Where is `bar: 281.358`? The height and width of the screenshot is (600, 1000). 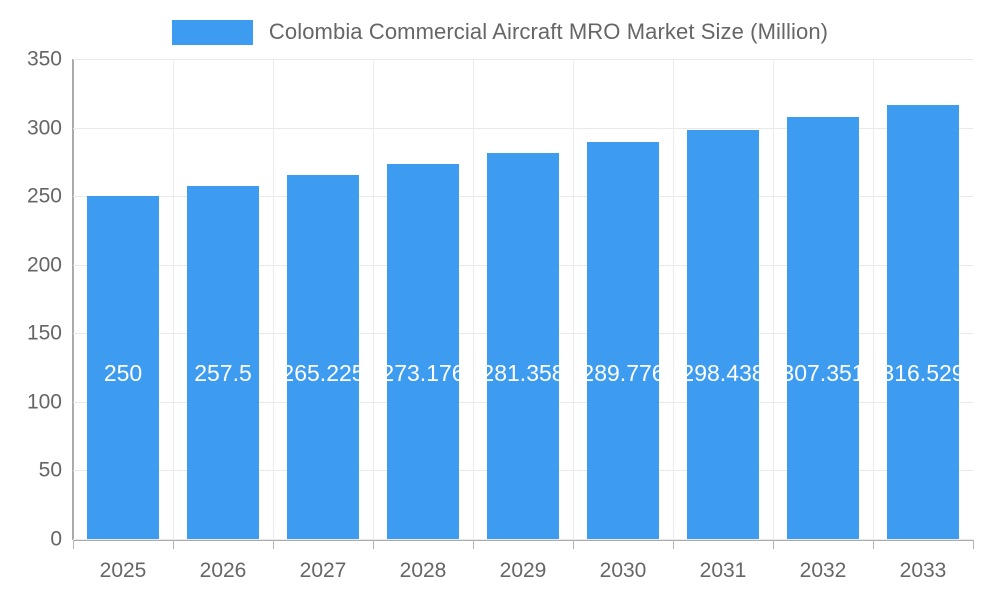
bar: 281.358 is located at coordinates (523, 346).